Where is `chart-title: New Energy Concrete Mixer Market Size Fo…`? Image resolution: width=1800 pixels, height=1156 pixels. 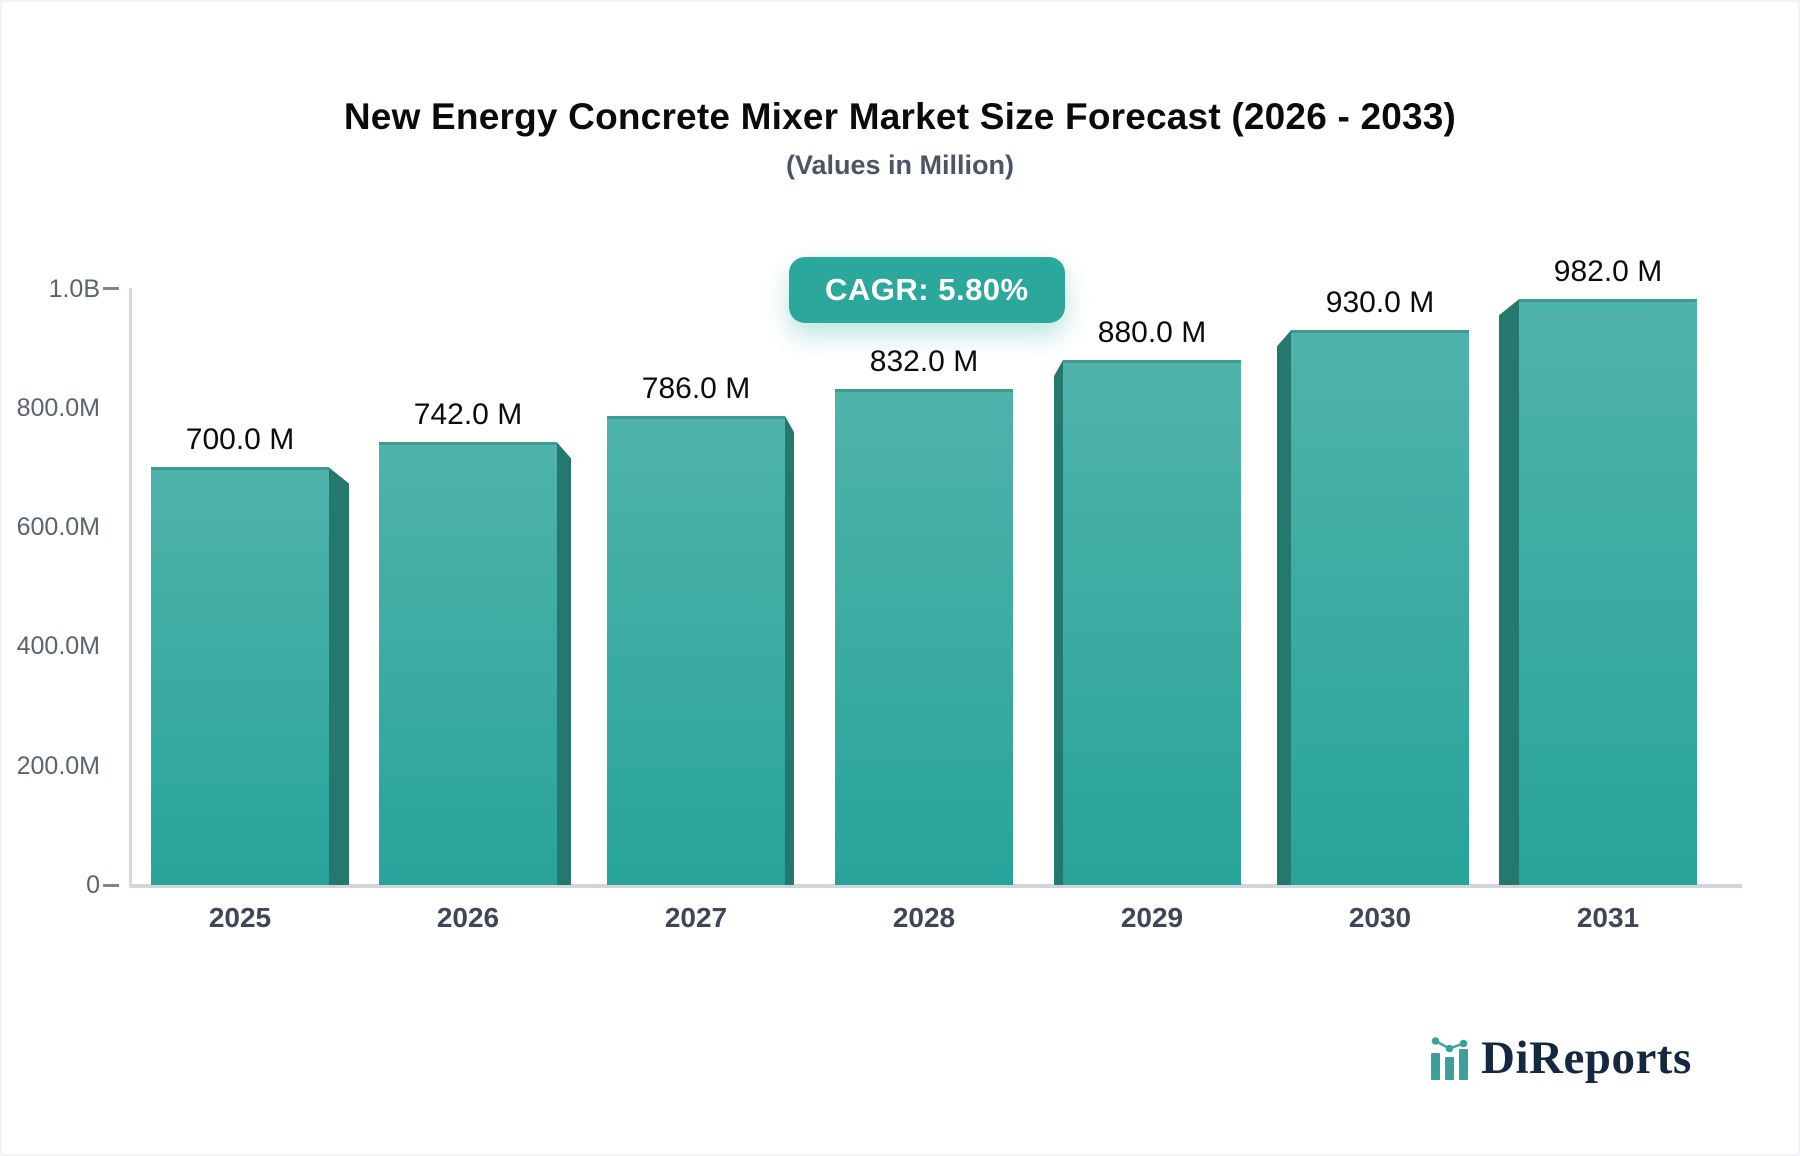
chart-title: New Energy Concrete Mixer Market Size Fo… is located at coordinates (900, 116).